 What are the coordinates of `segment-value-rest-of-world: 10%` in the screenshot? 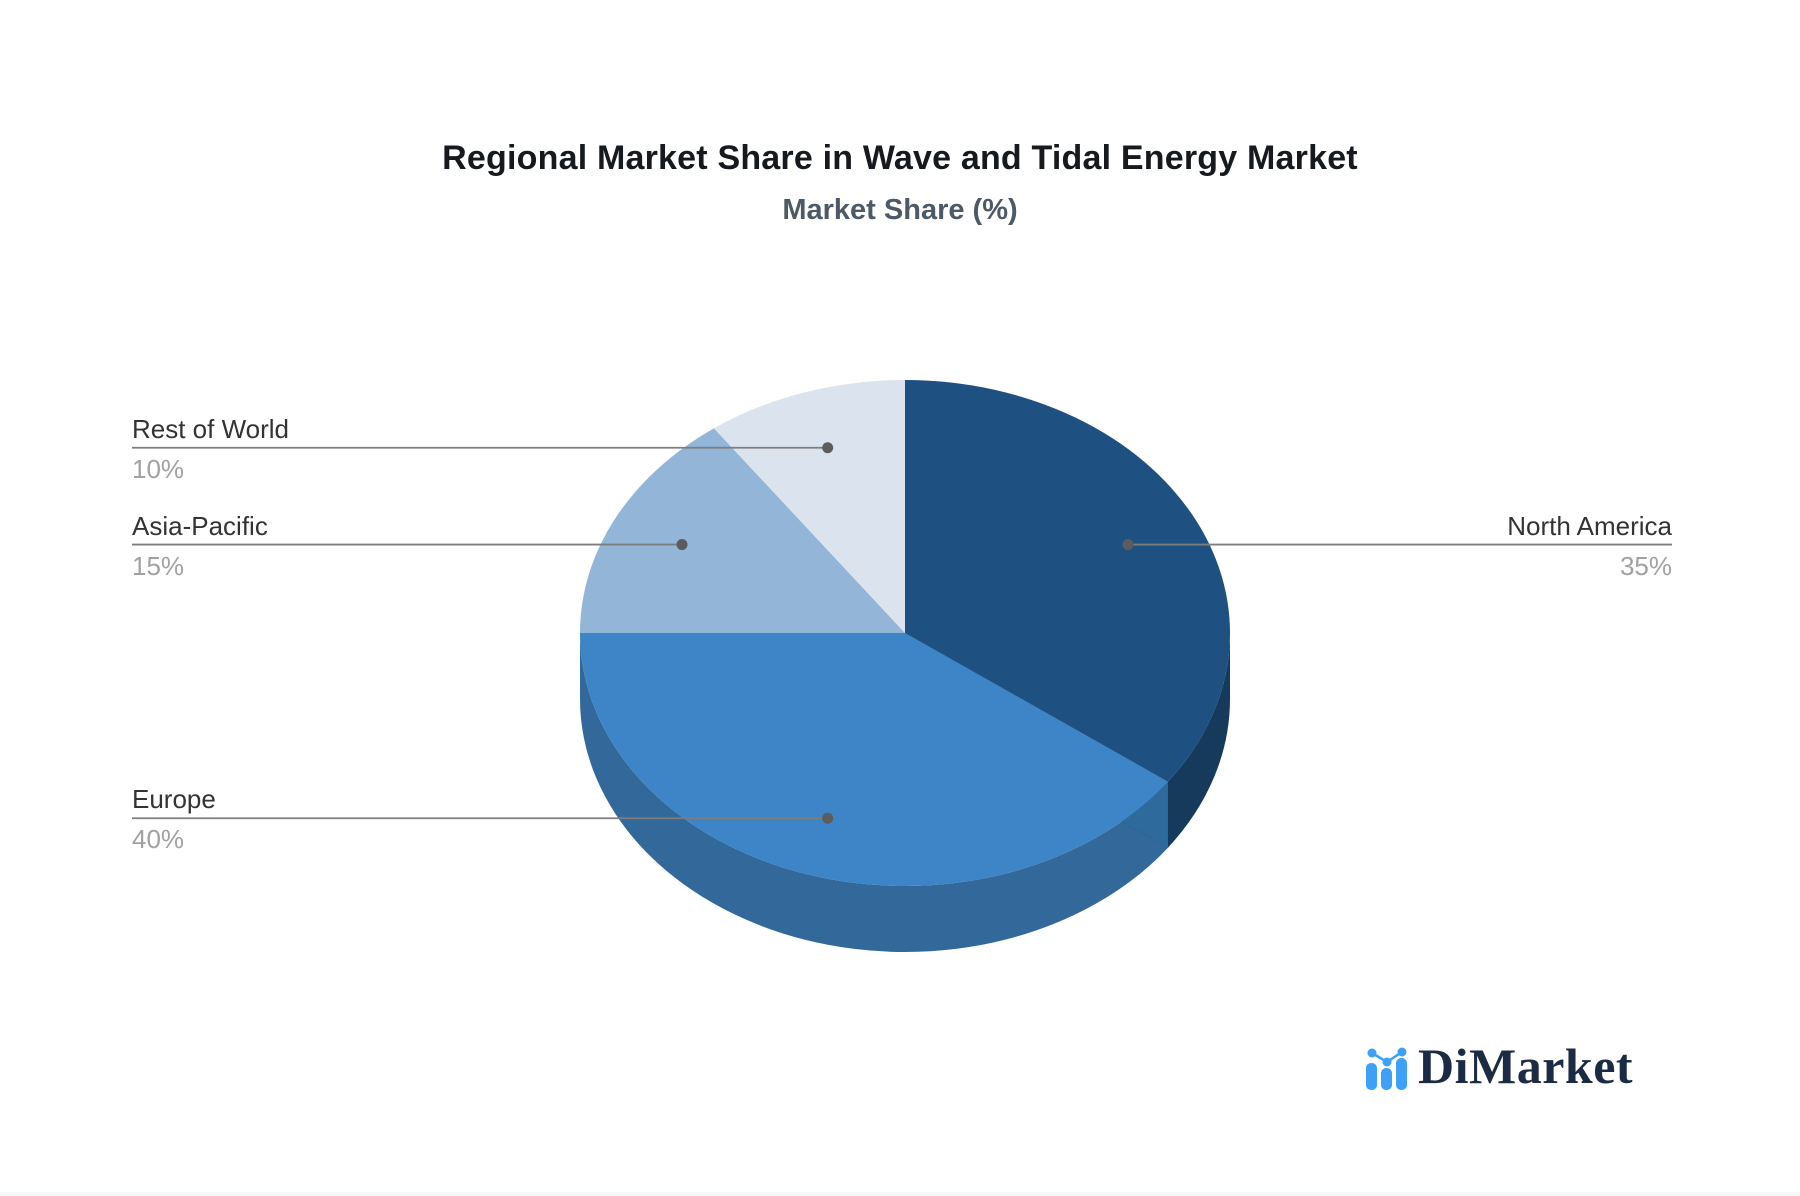 It's located at (158, 468).